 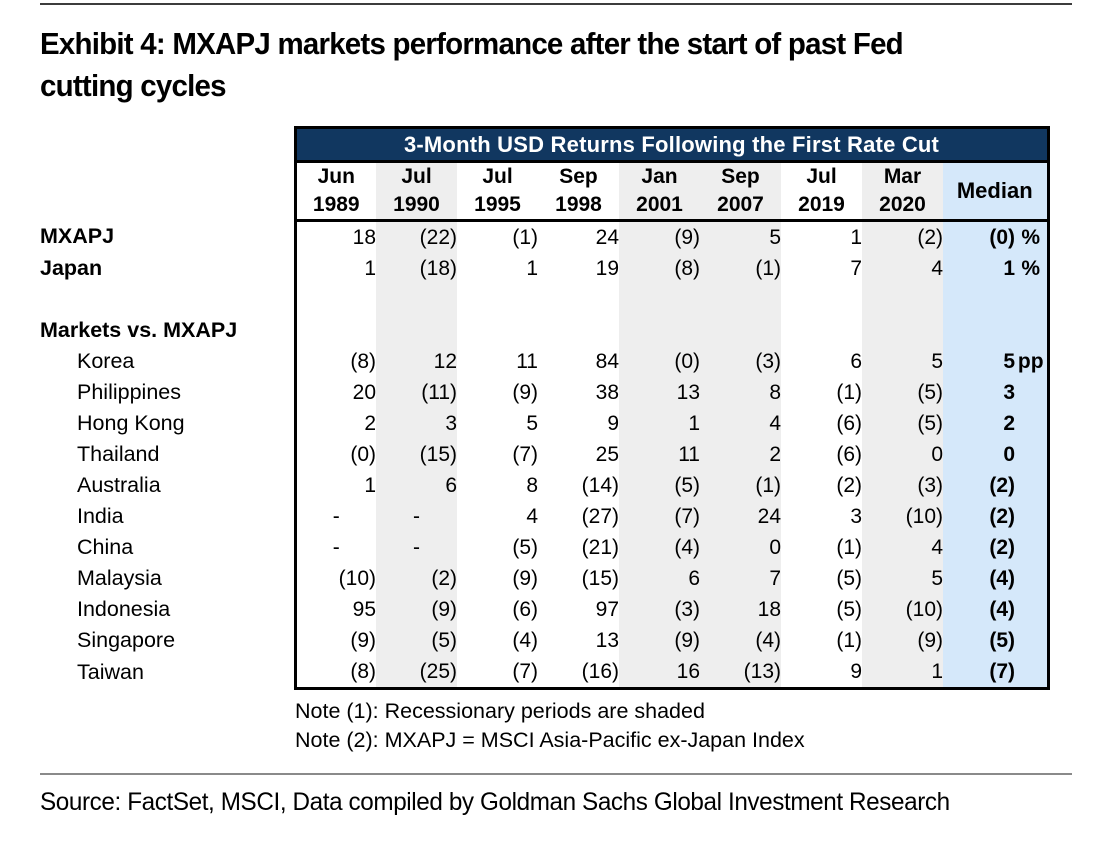 I want to click on value-cell: -, so click(x=334, y=516).